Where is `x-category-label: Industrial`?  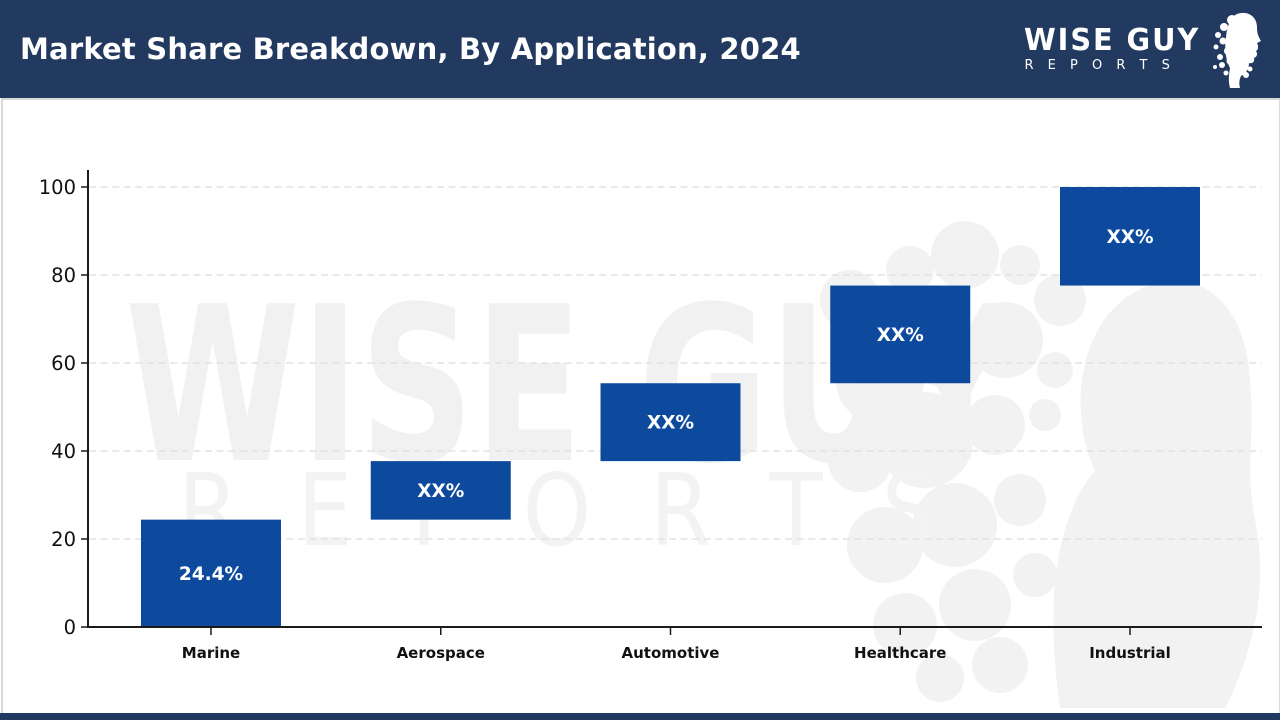
x-category-label: Industrial is located at coordinates (1130, 653).